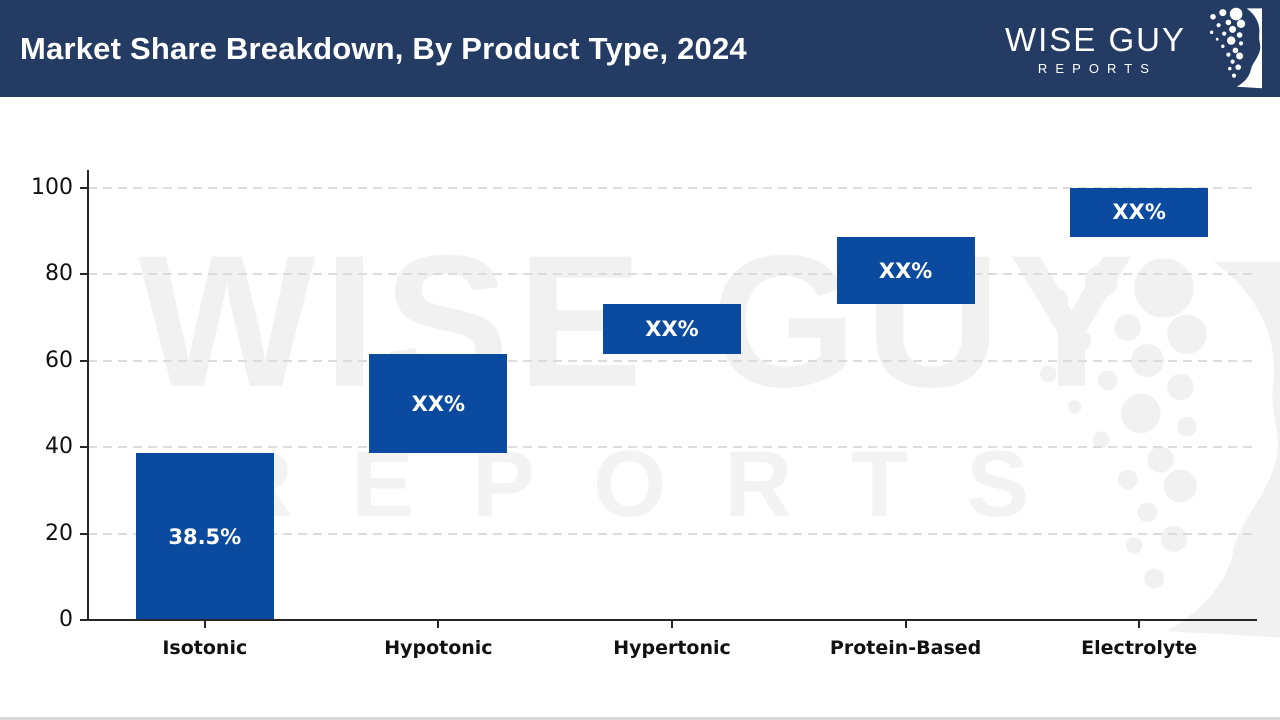 This screenshot has height=720, width=1280. What do you see at coordinates (1139, 648) in the screenshot?
I see `x-axis-category-label: Electrolyte` at bounding box center [1139, 648].